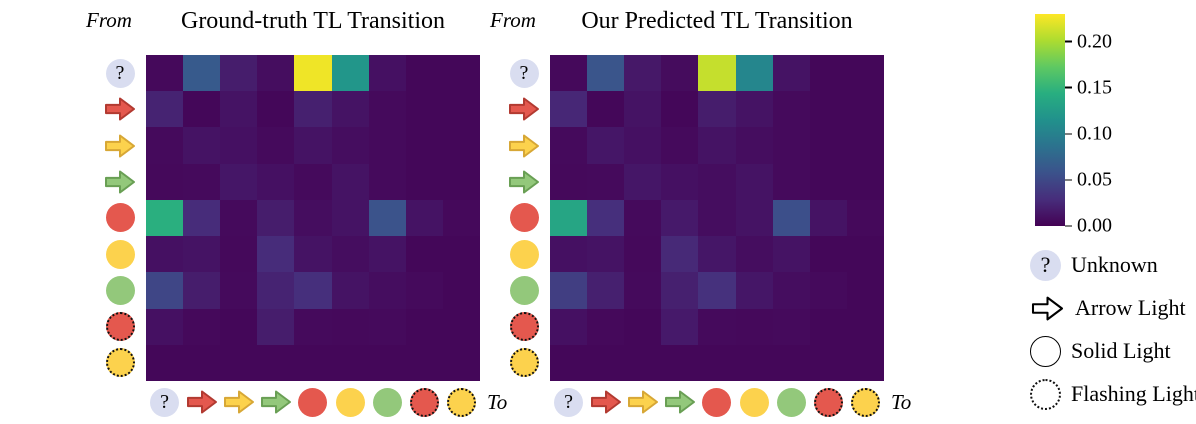 The image size is (1196, 424). I want to click on colorbar-tick: 0.20, so click(1088, 41).